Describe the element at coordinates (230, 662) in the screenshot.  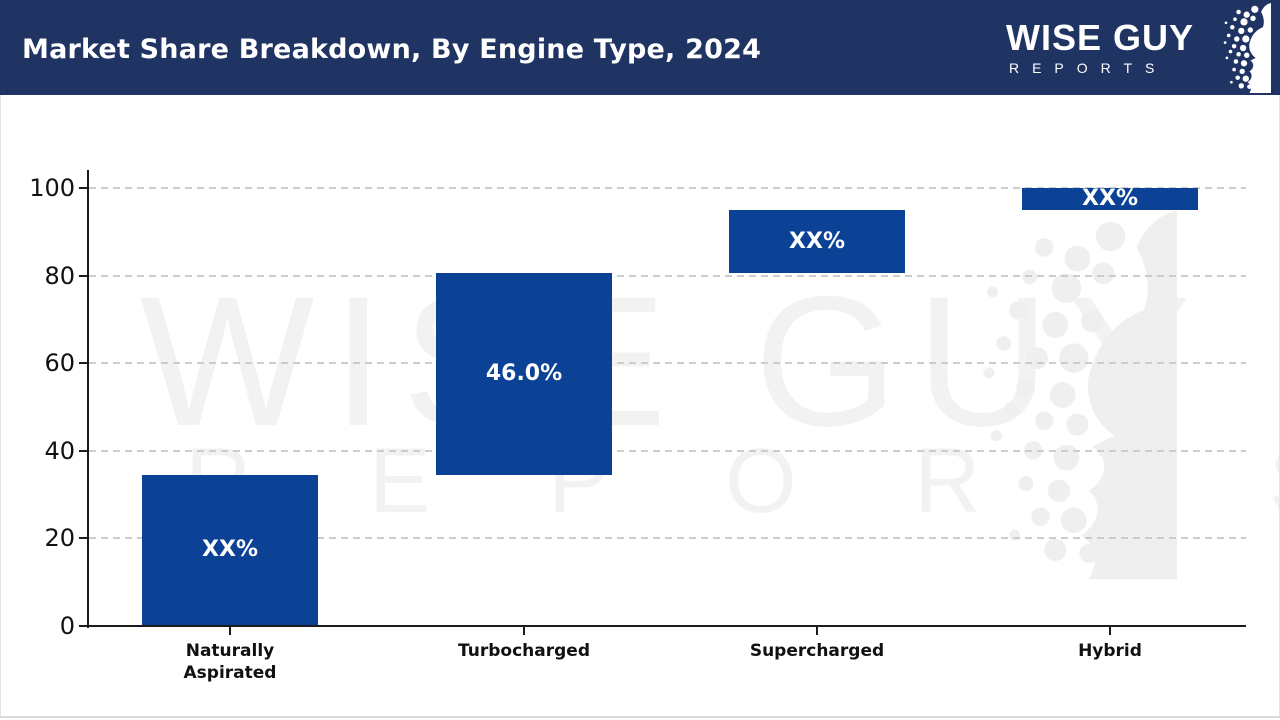
I see `x-category-label: Naturally Aspirated` at that location.